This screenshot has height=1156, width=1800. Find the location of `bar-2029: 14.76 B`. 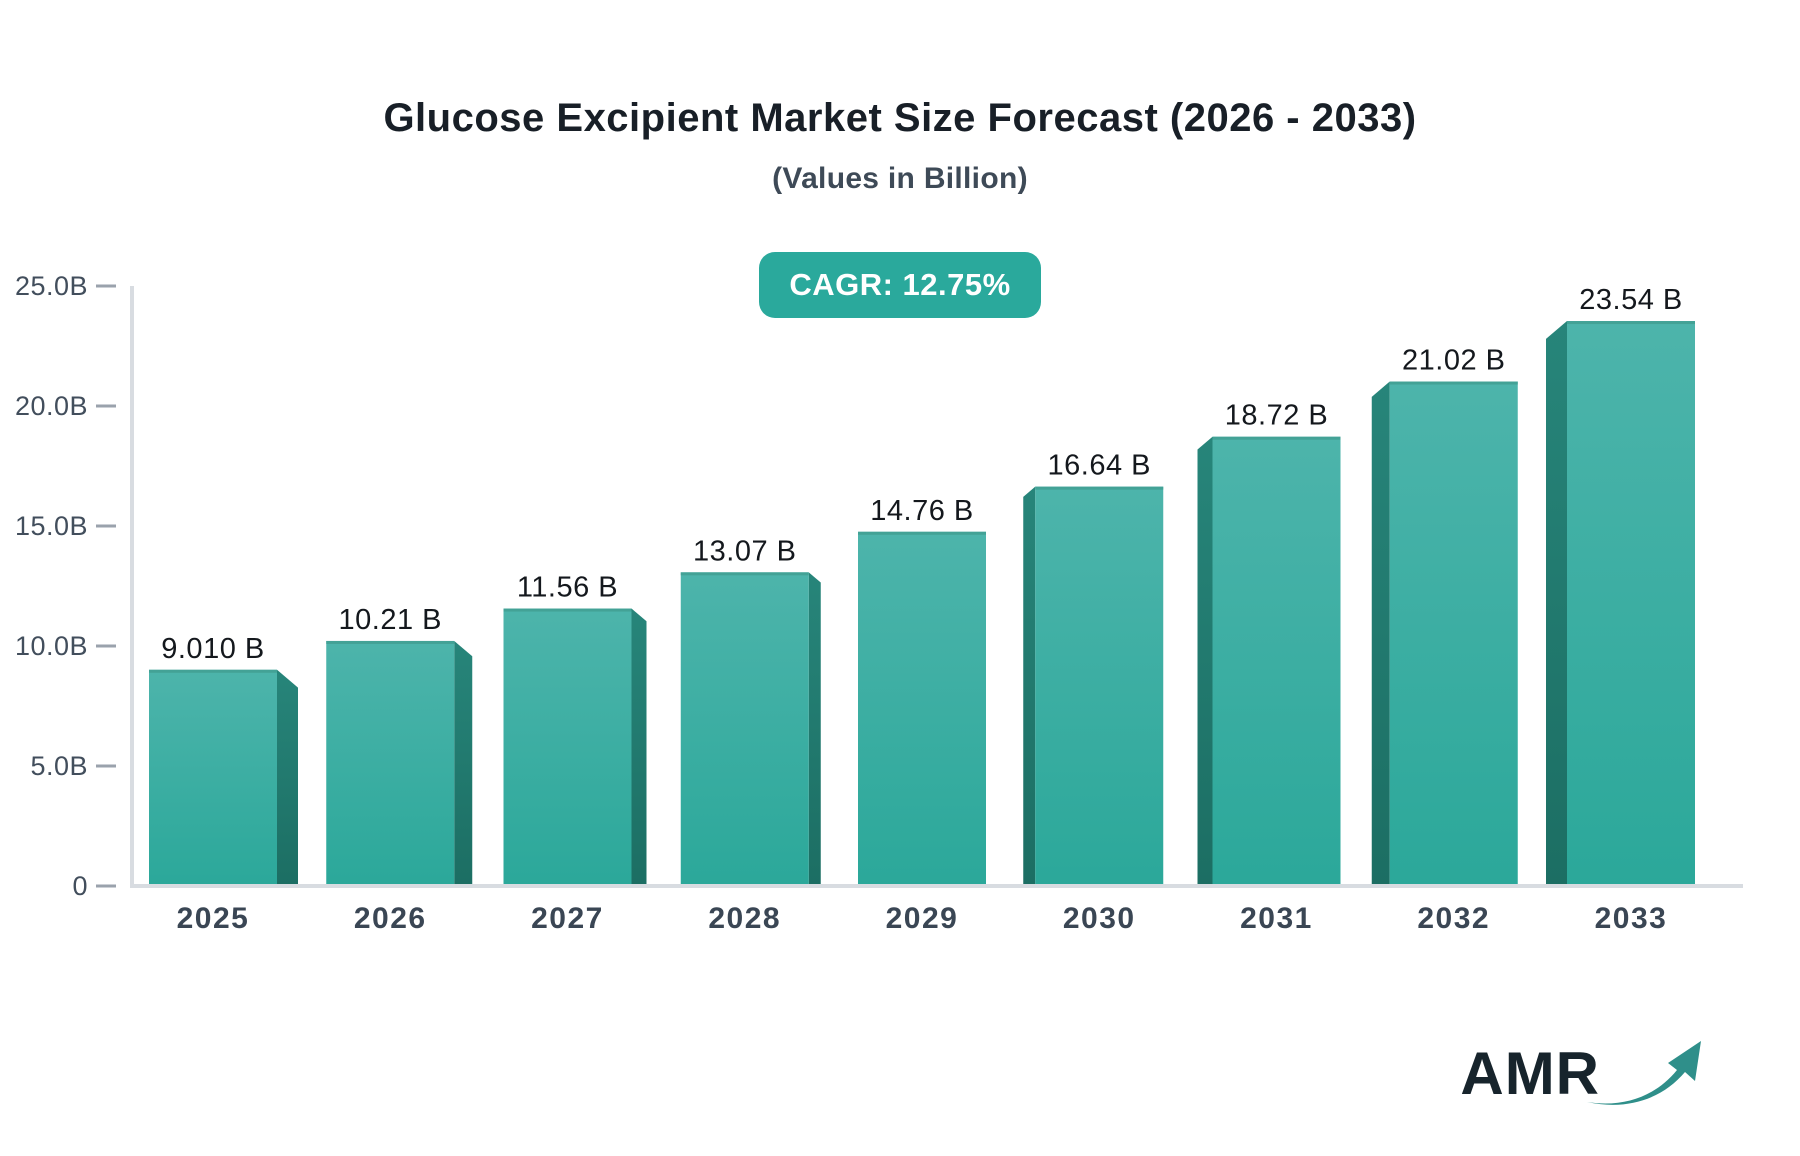

bar-2029: 14.76 B is located at coordinates (922, 690).